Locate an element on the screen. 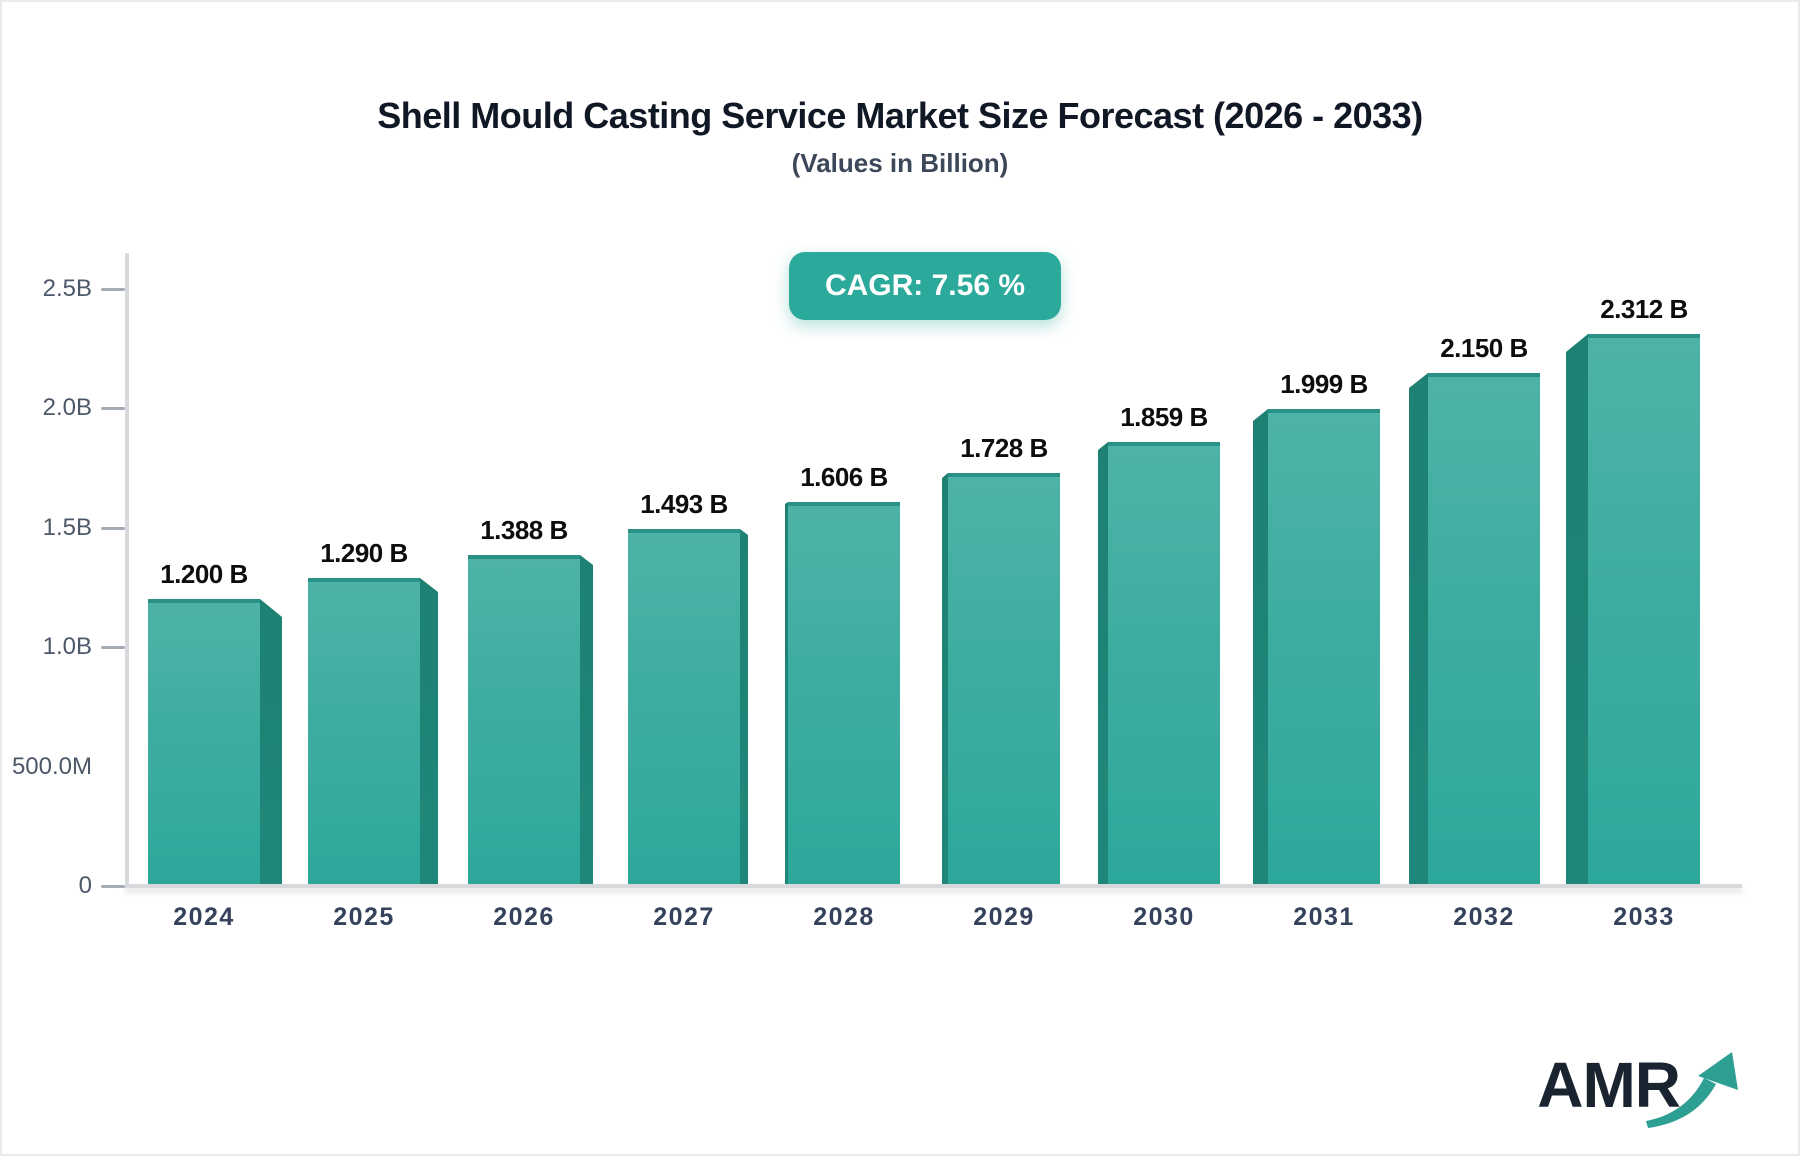  bar-side-bevel-2030 is located at coordinates (1103, 663).